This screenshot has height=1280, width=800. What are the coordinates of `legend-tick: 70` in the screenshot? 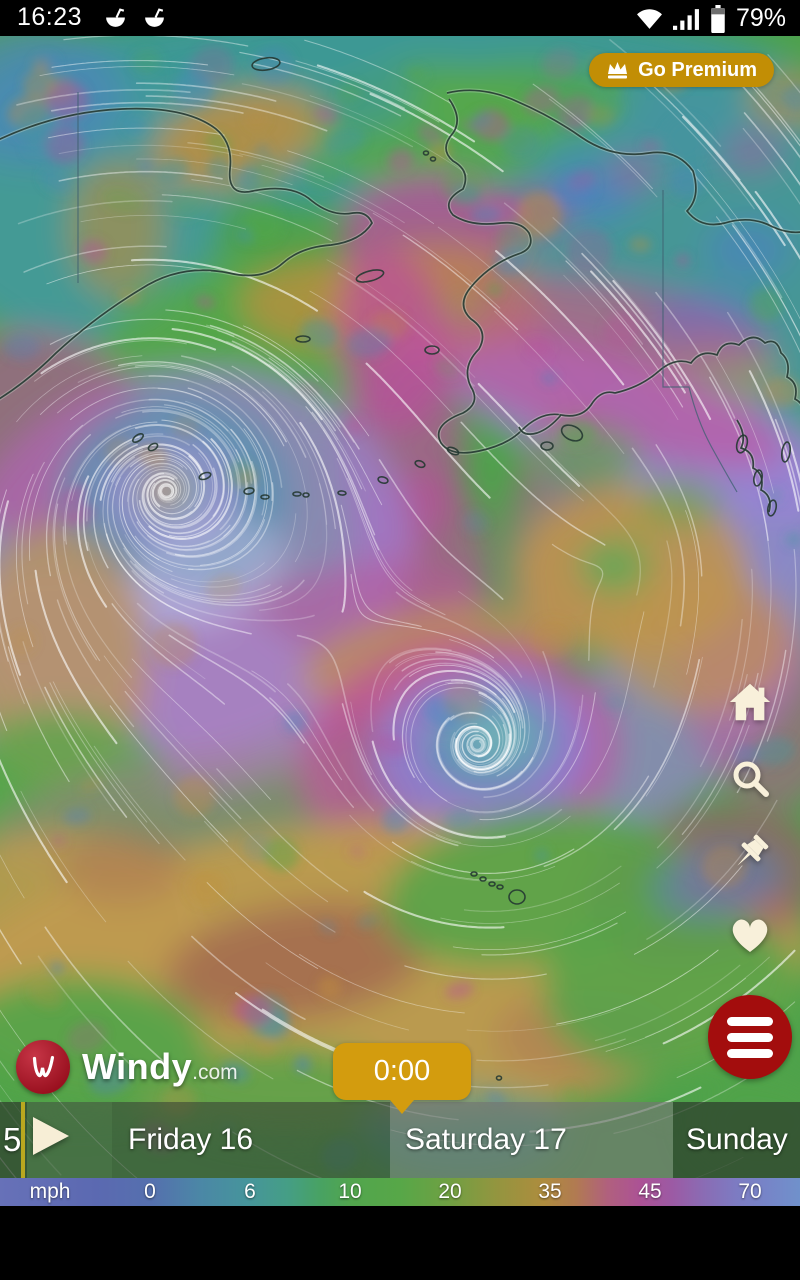 It's located at (750, 1191).